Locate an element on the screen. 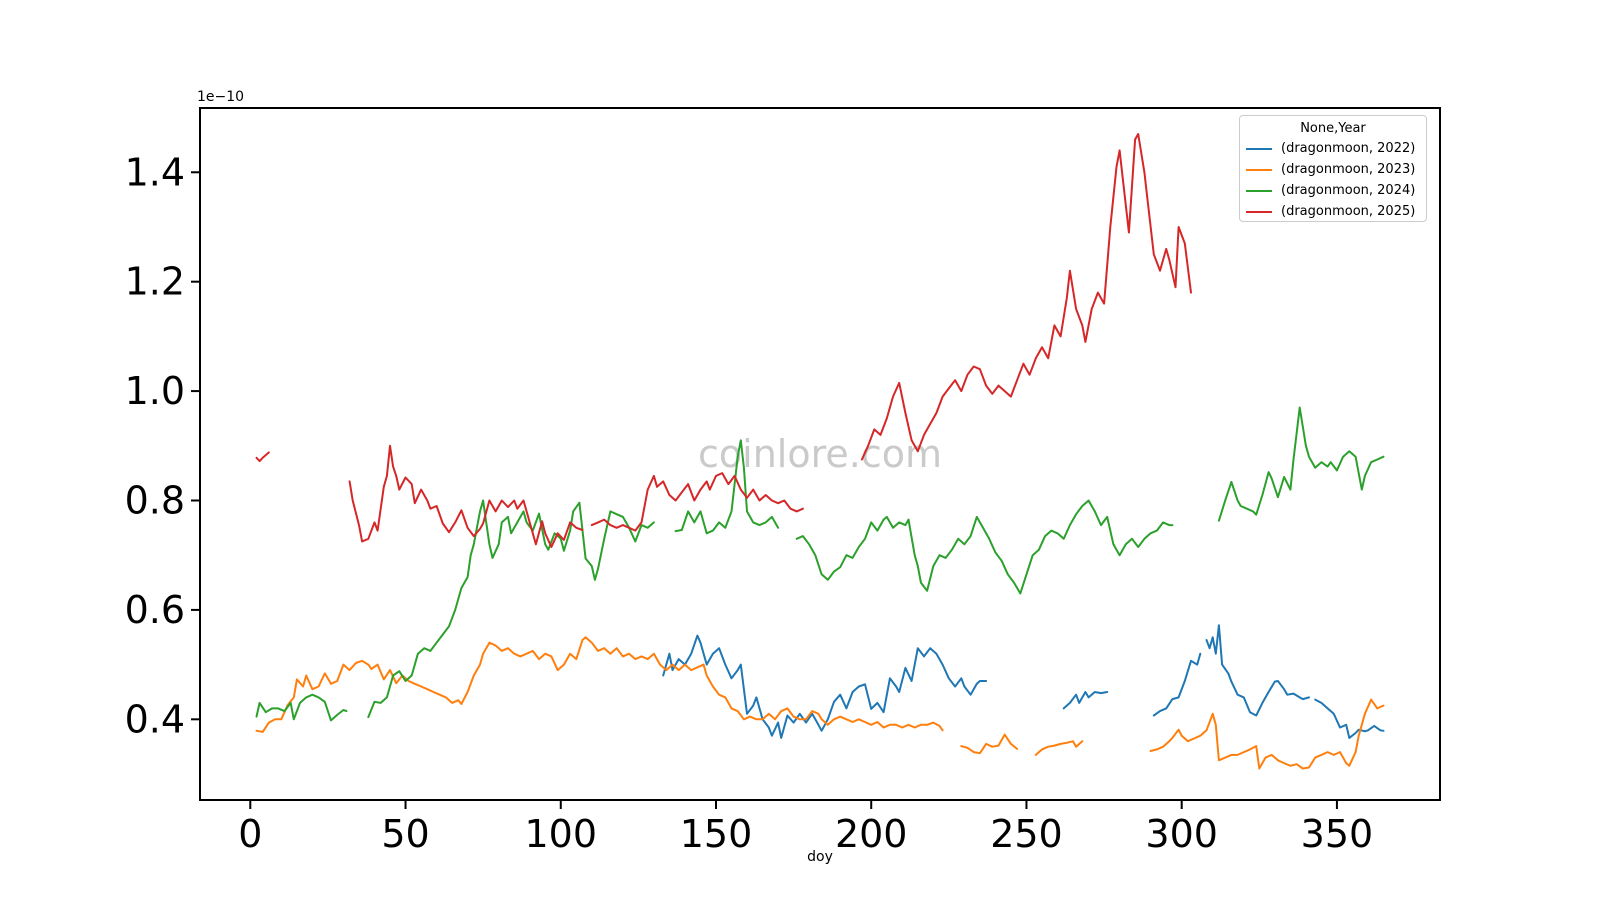 Image resolution: width=1600 pixels, height=900 pixels. watermark: coinlore.com is located at coordinates (820, 454).